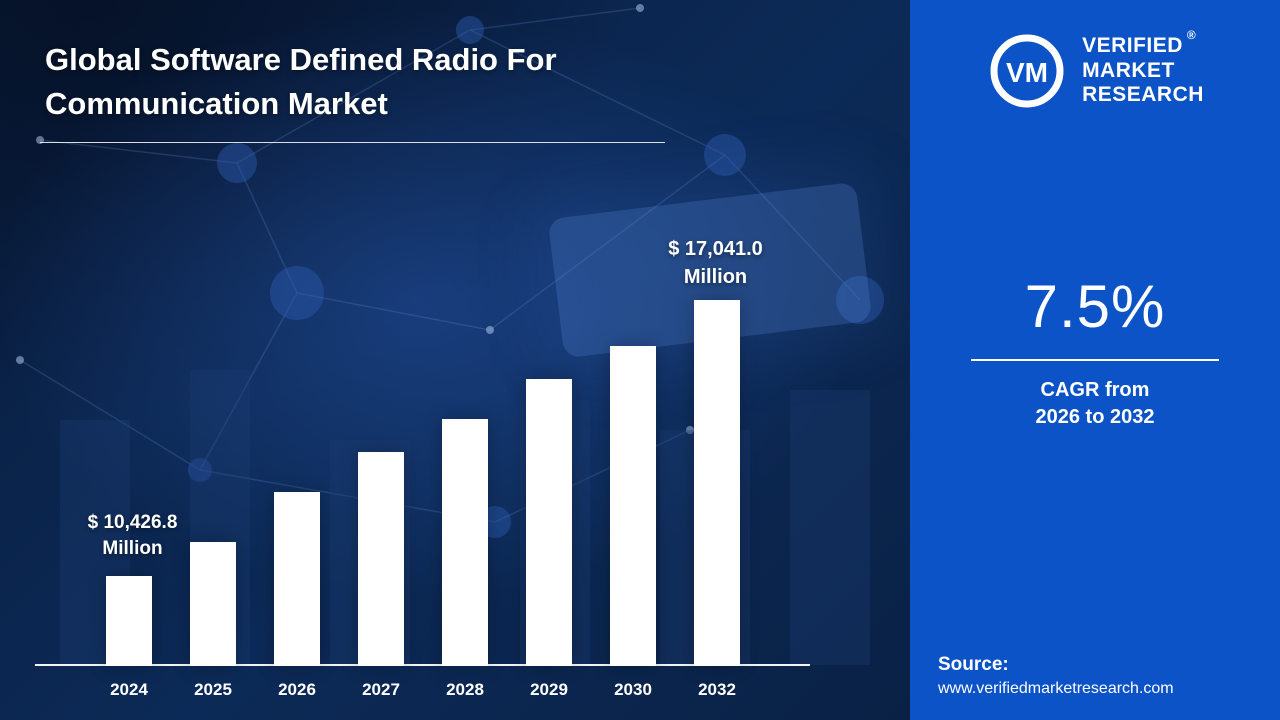 Image resolution: width=1280 pixels, height=720 pixels. I want to click on value-label-2032-amount: $ 17,041.0, so click(715, 249).